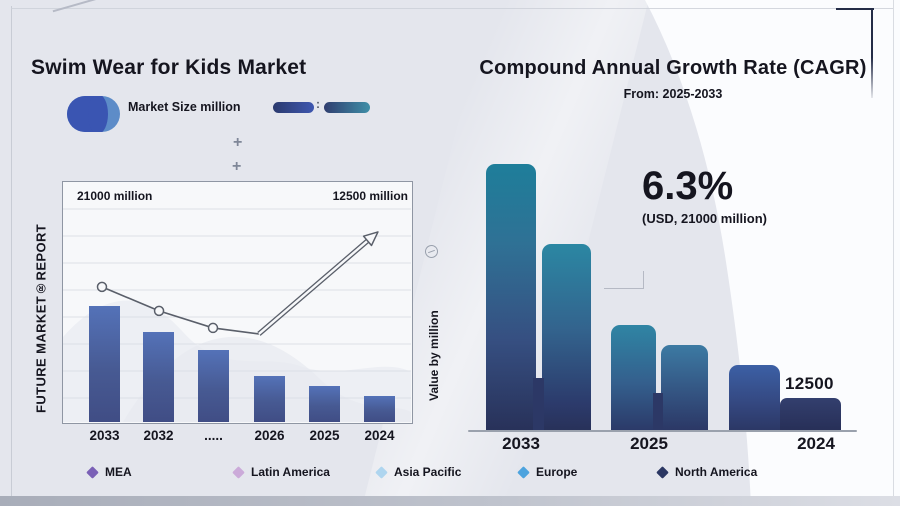  What do you see at coordinates (893, 248) in the screenshot?
I see `card-frame-right-line` at bounding box center [893, 248].